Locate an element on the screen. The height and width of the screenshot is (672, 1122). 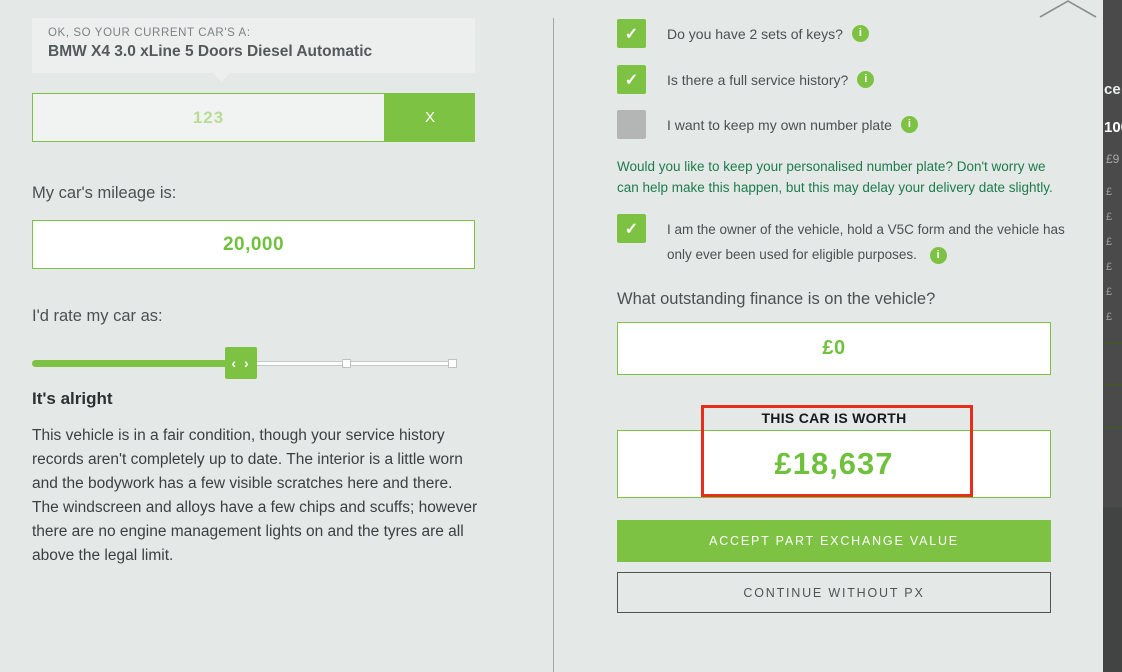
owner-checkbox: ✓ is located at coordinates (631, 228).